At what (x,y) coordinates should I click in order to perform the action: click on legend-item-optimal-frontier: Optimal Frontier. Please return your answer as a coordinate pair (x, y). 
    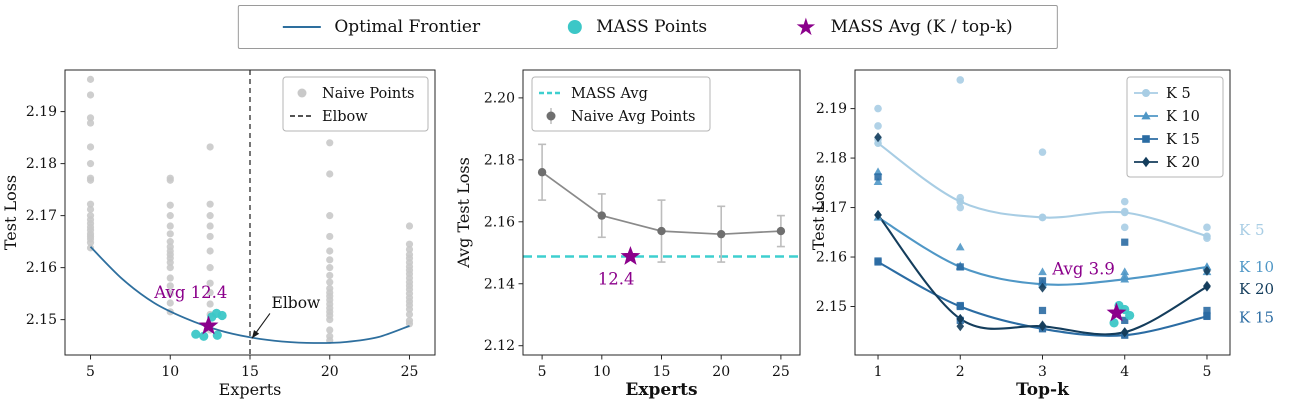
    Looking at the image, I should click on (381, 27).